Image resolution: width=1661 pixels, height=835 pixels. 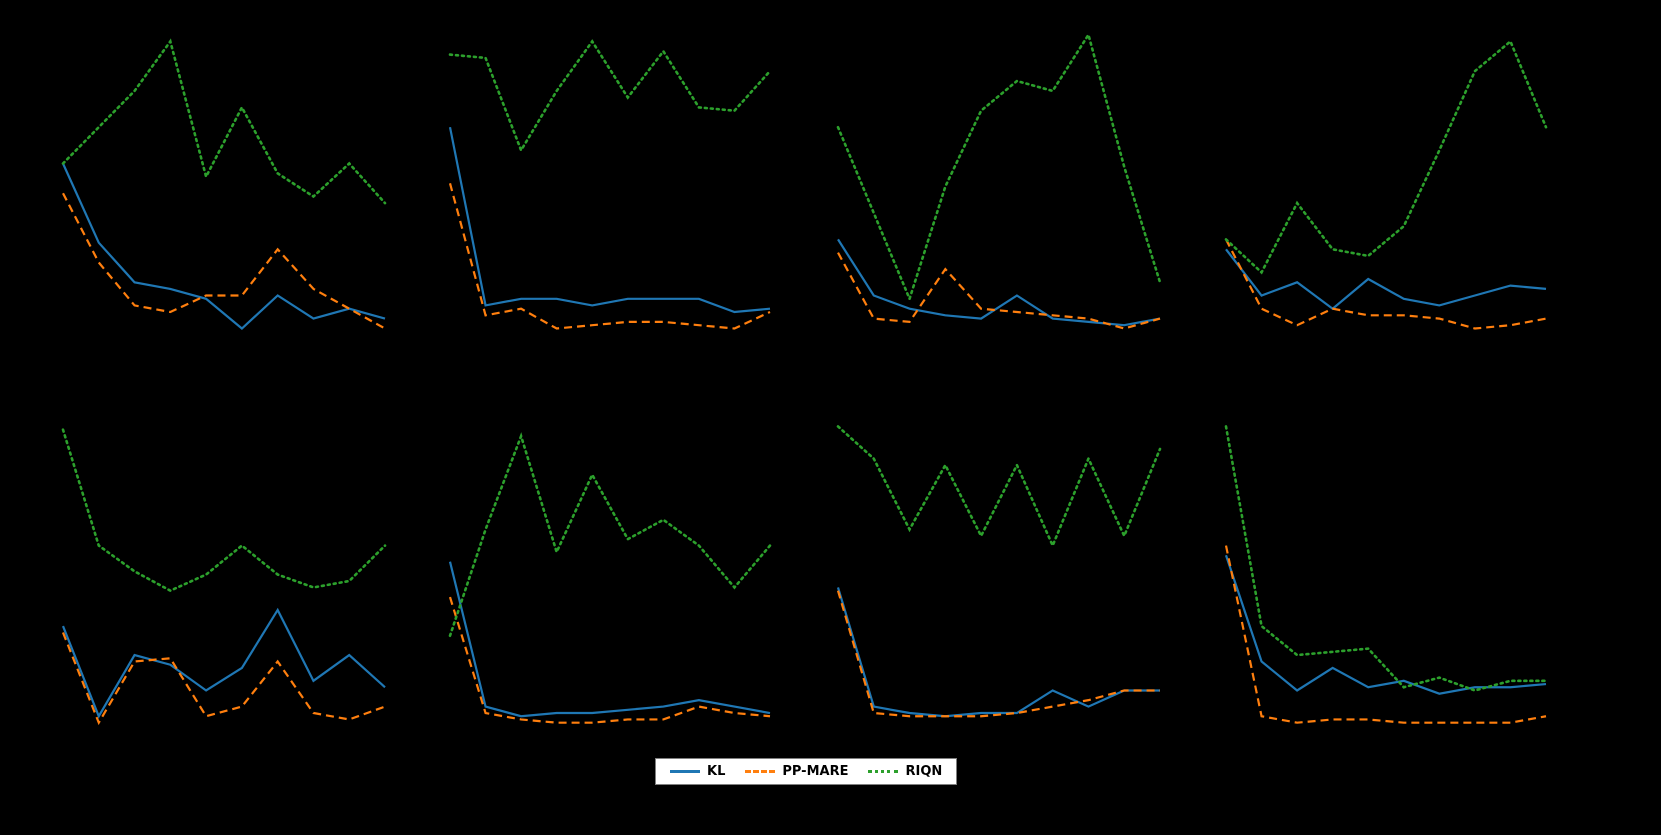 I want to click on legend-item-pp-mare: PP-MARE, so click(x=796, y=771).